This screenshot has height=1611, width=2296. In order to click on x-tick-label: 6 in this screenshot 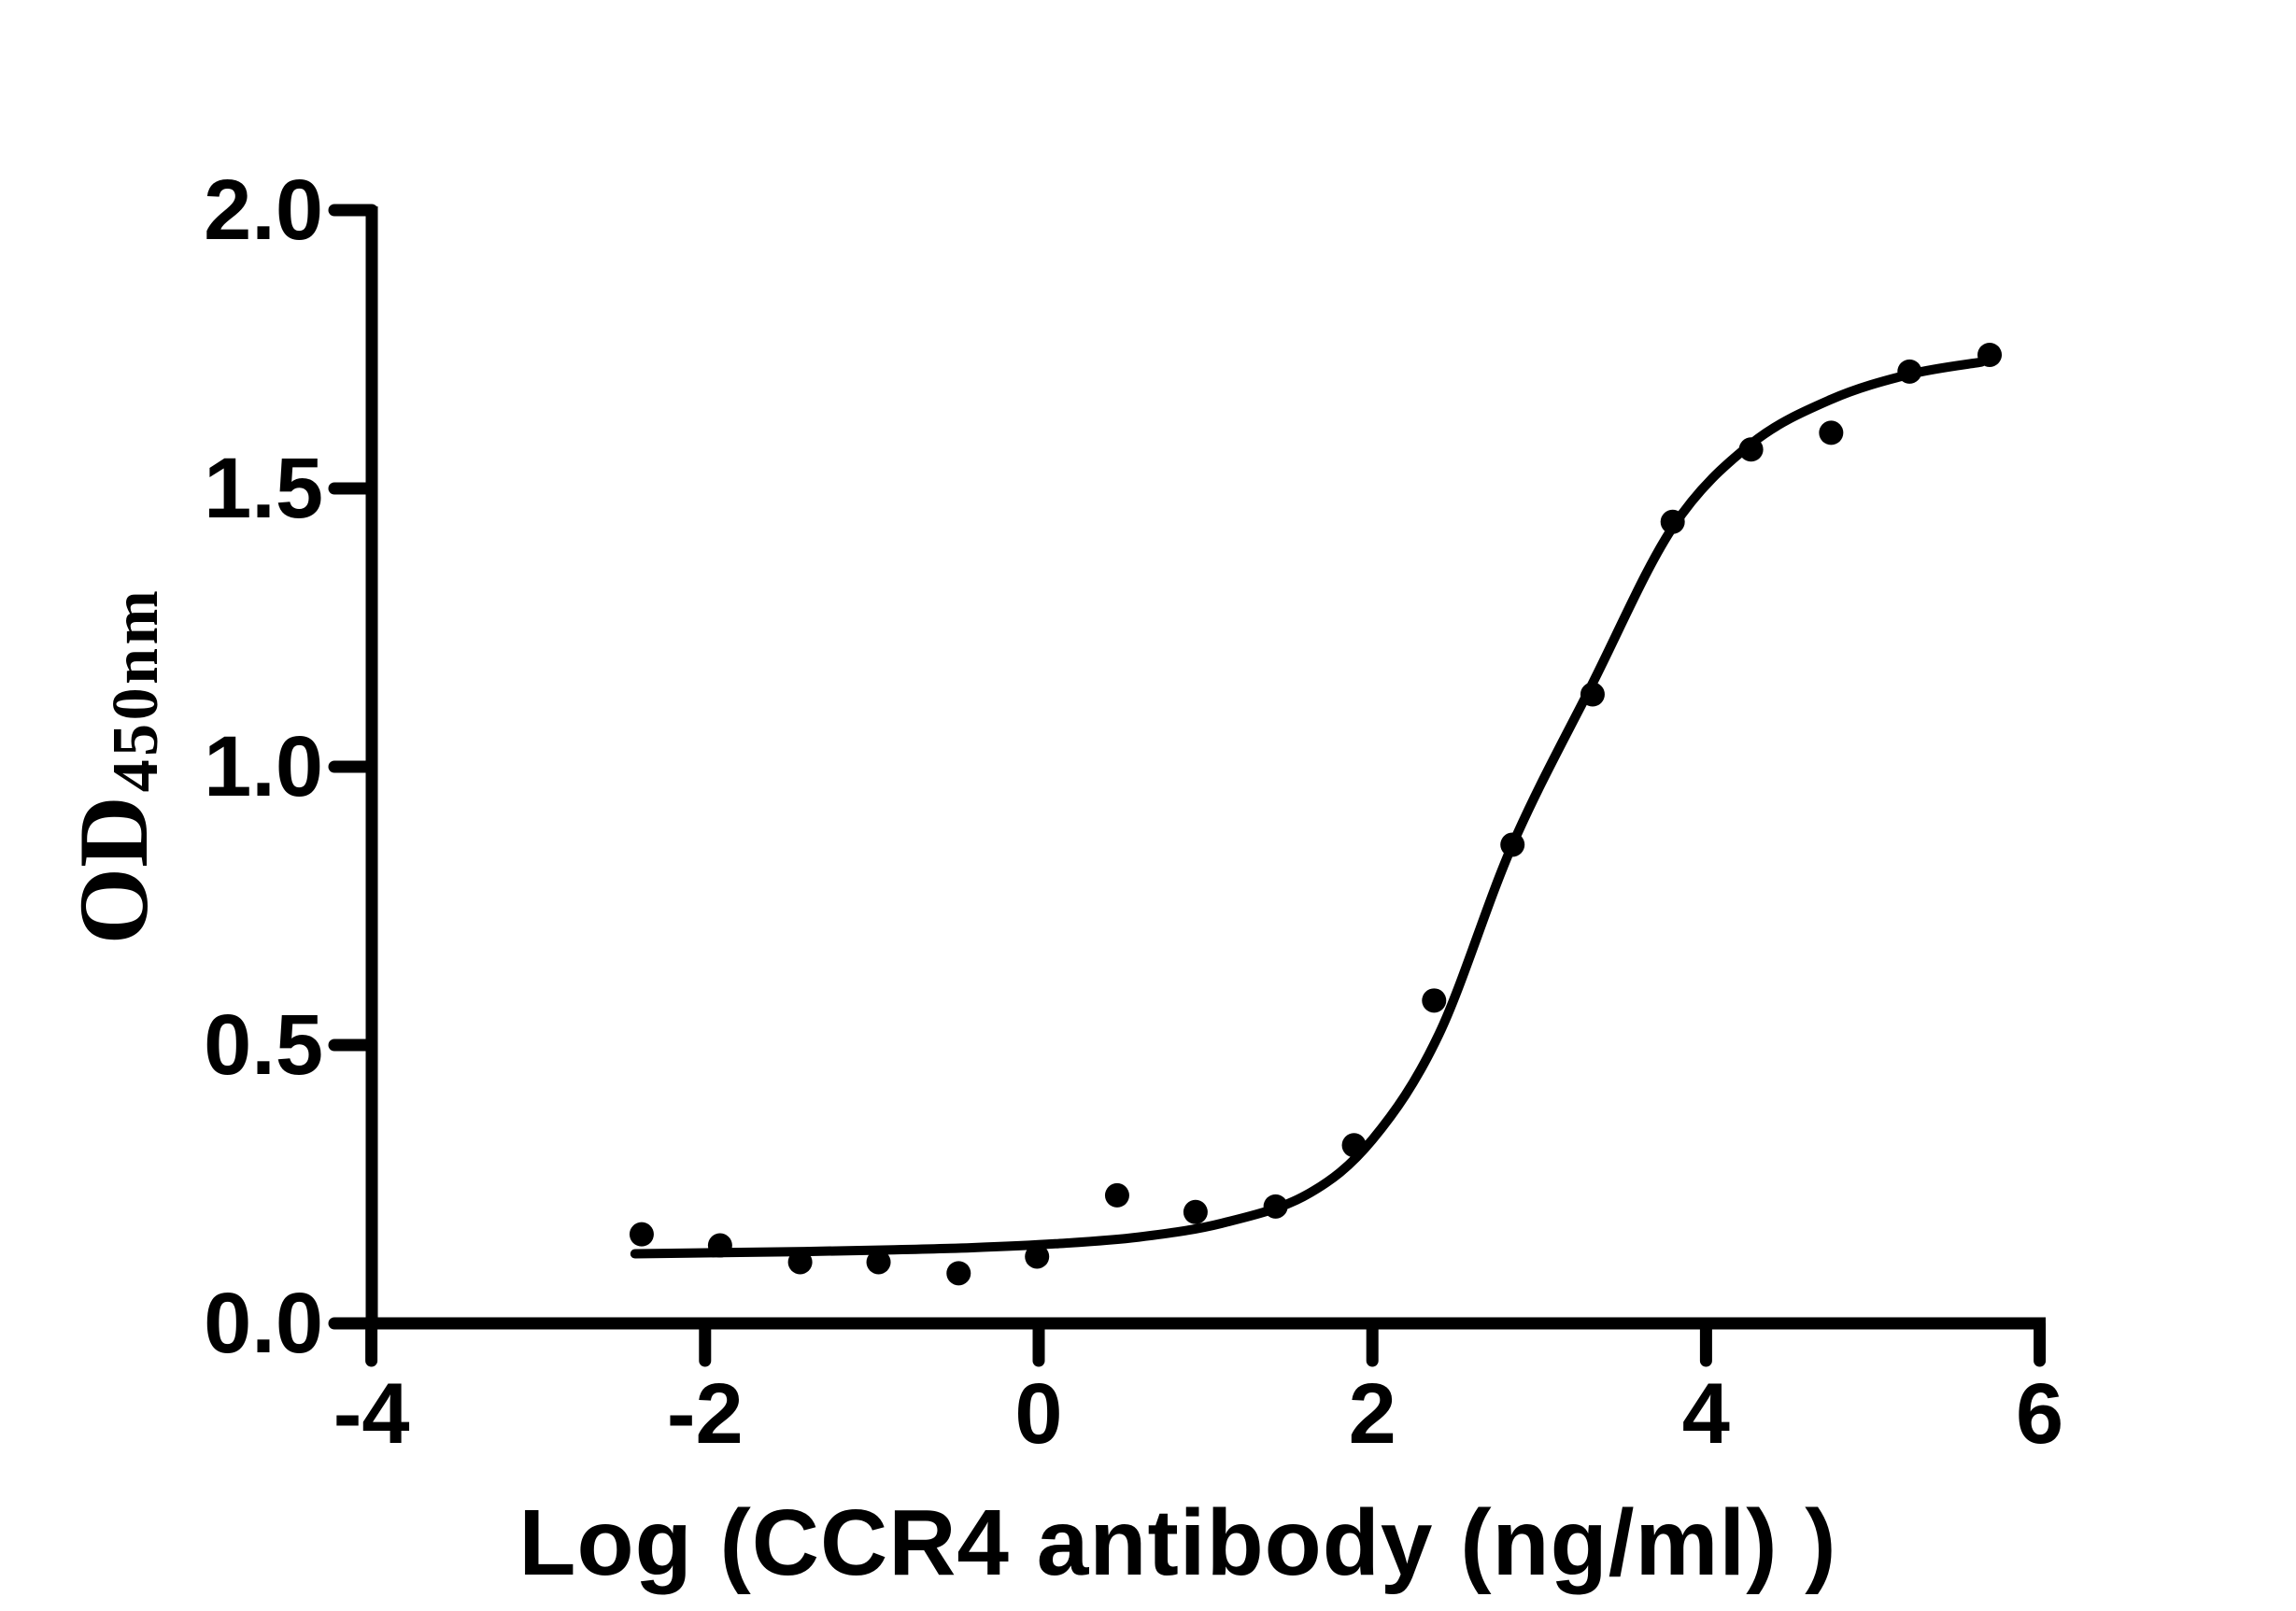, I will do `click(2040, 1414)`.